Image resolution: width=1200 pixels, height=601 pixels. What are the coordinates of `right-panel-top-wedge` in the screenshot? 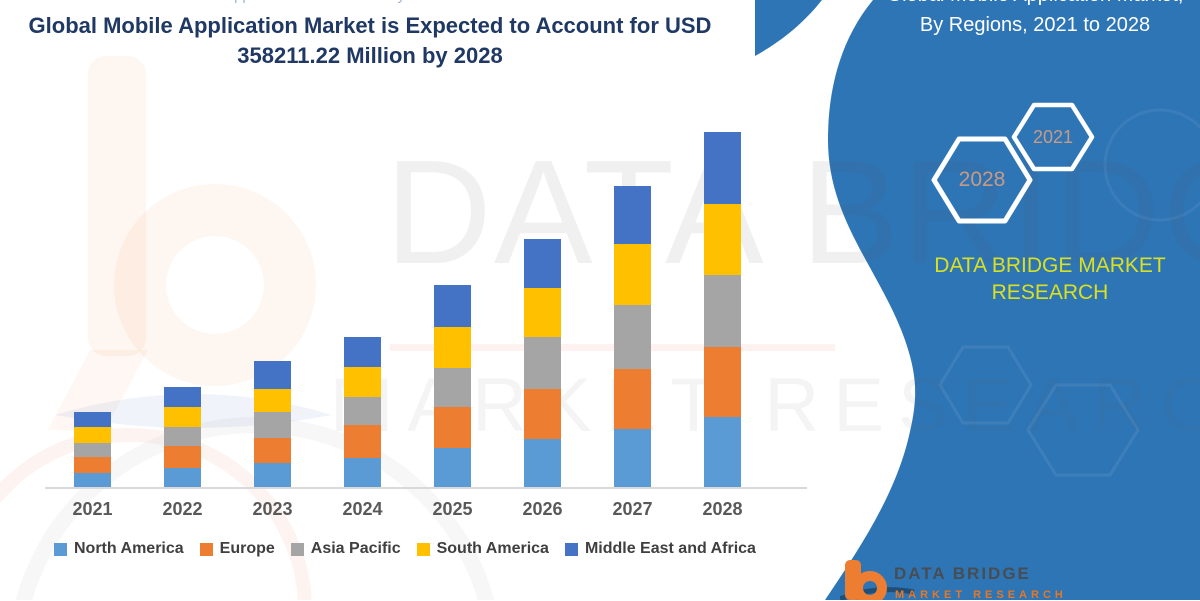 It's located at (788, 28).